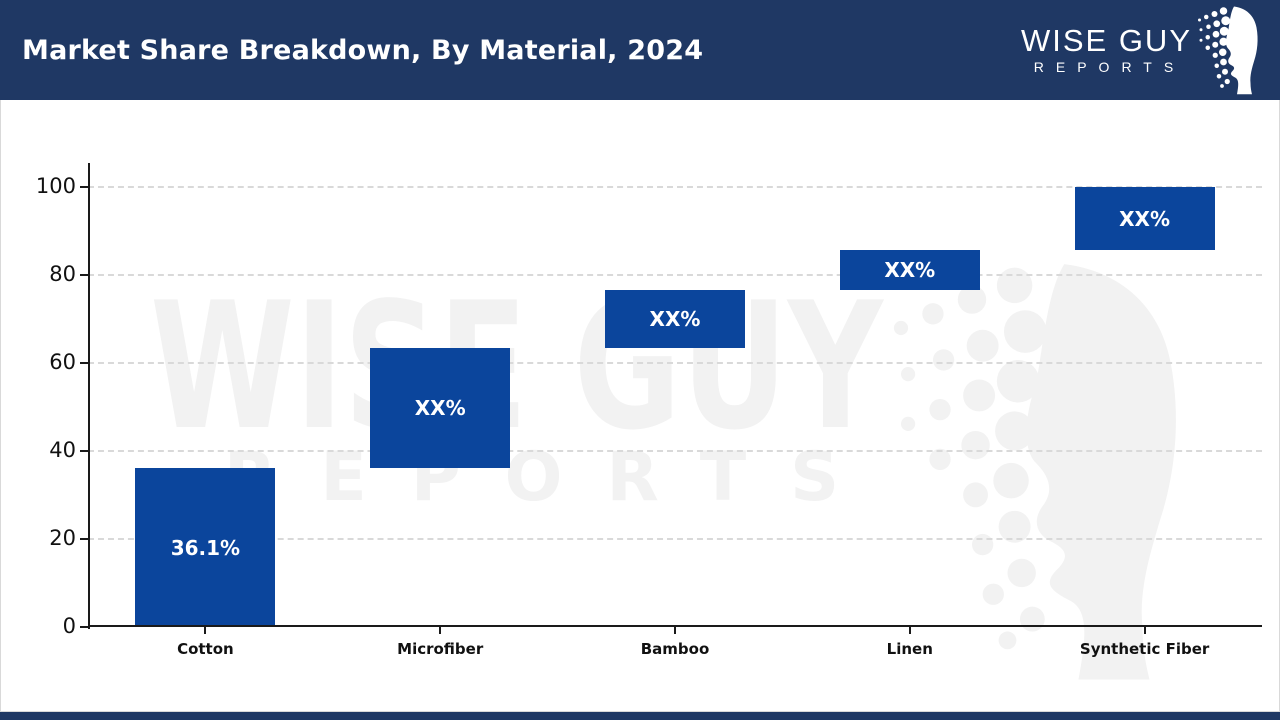 The height and width of the screenshot is (720, 1280). What do you see at coordinates (1109, 66) in the screenshot?
I see `logo-subtitle: REPORTS` at bounding box center [1109, 66].